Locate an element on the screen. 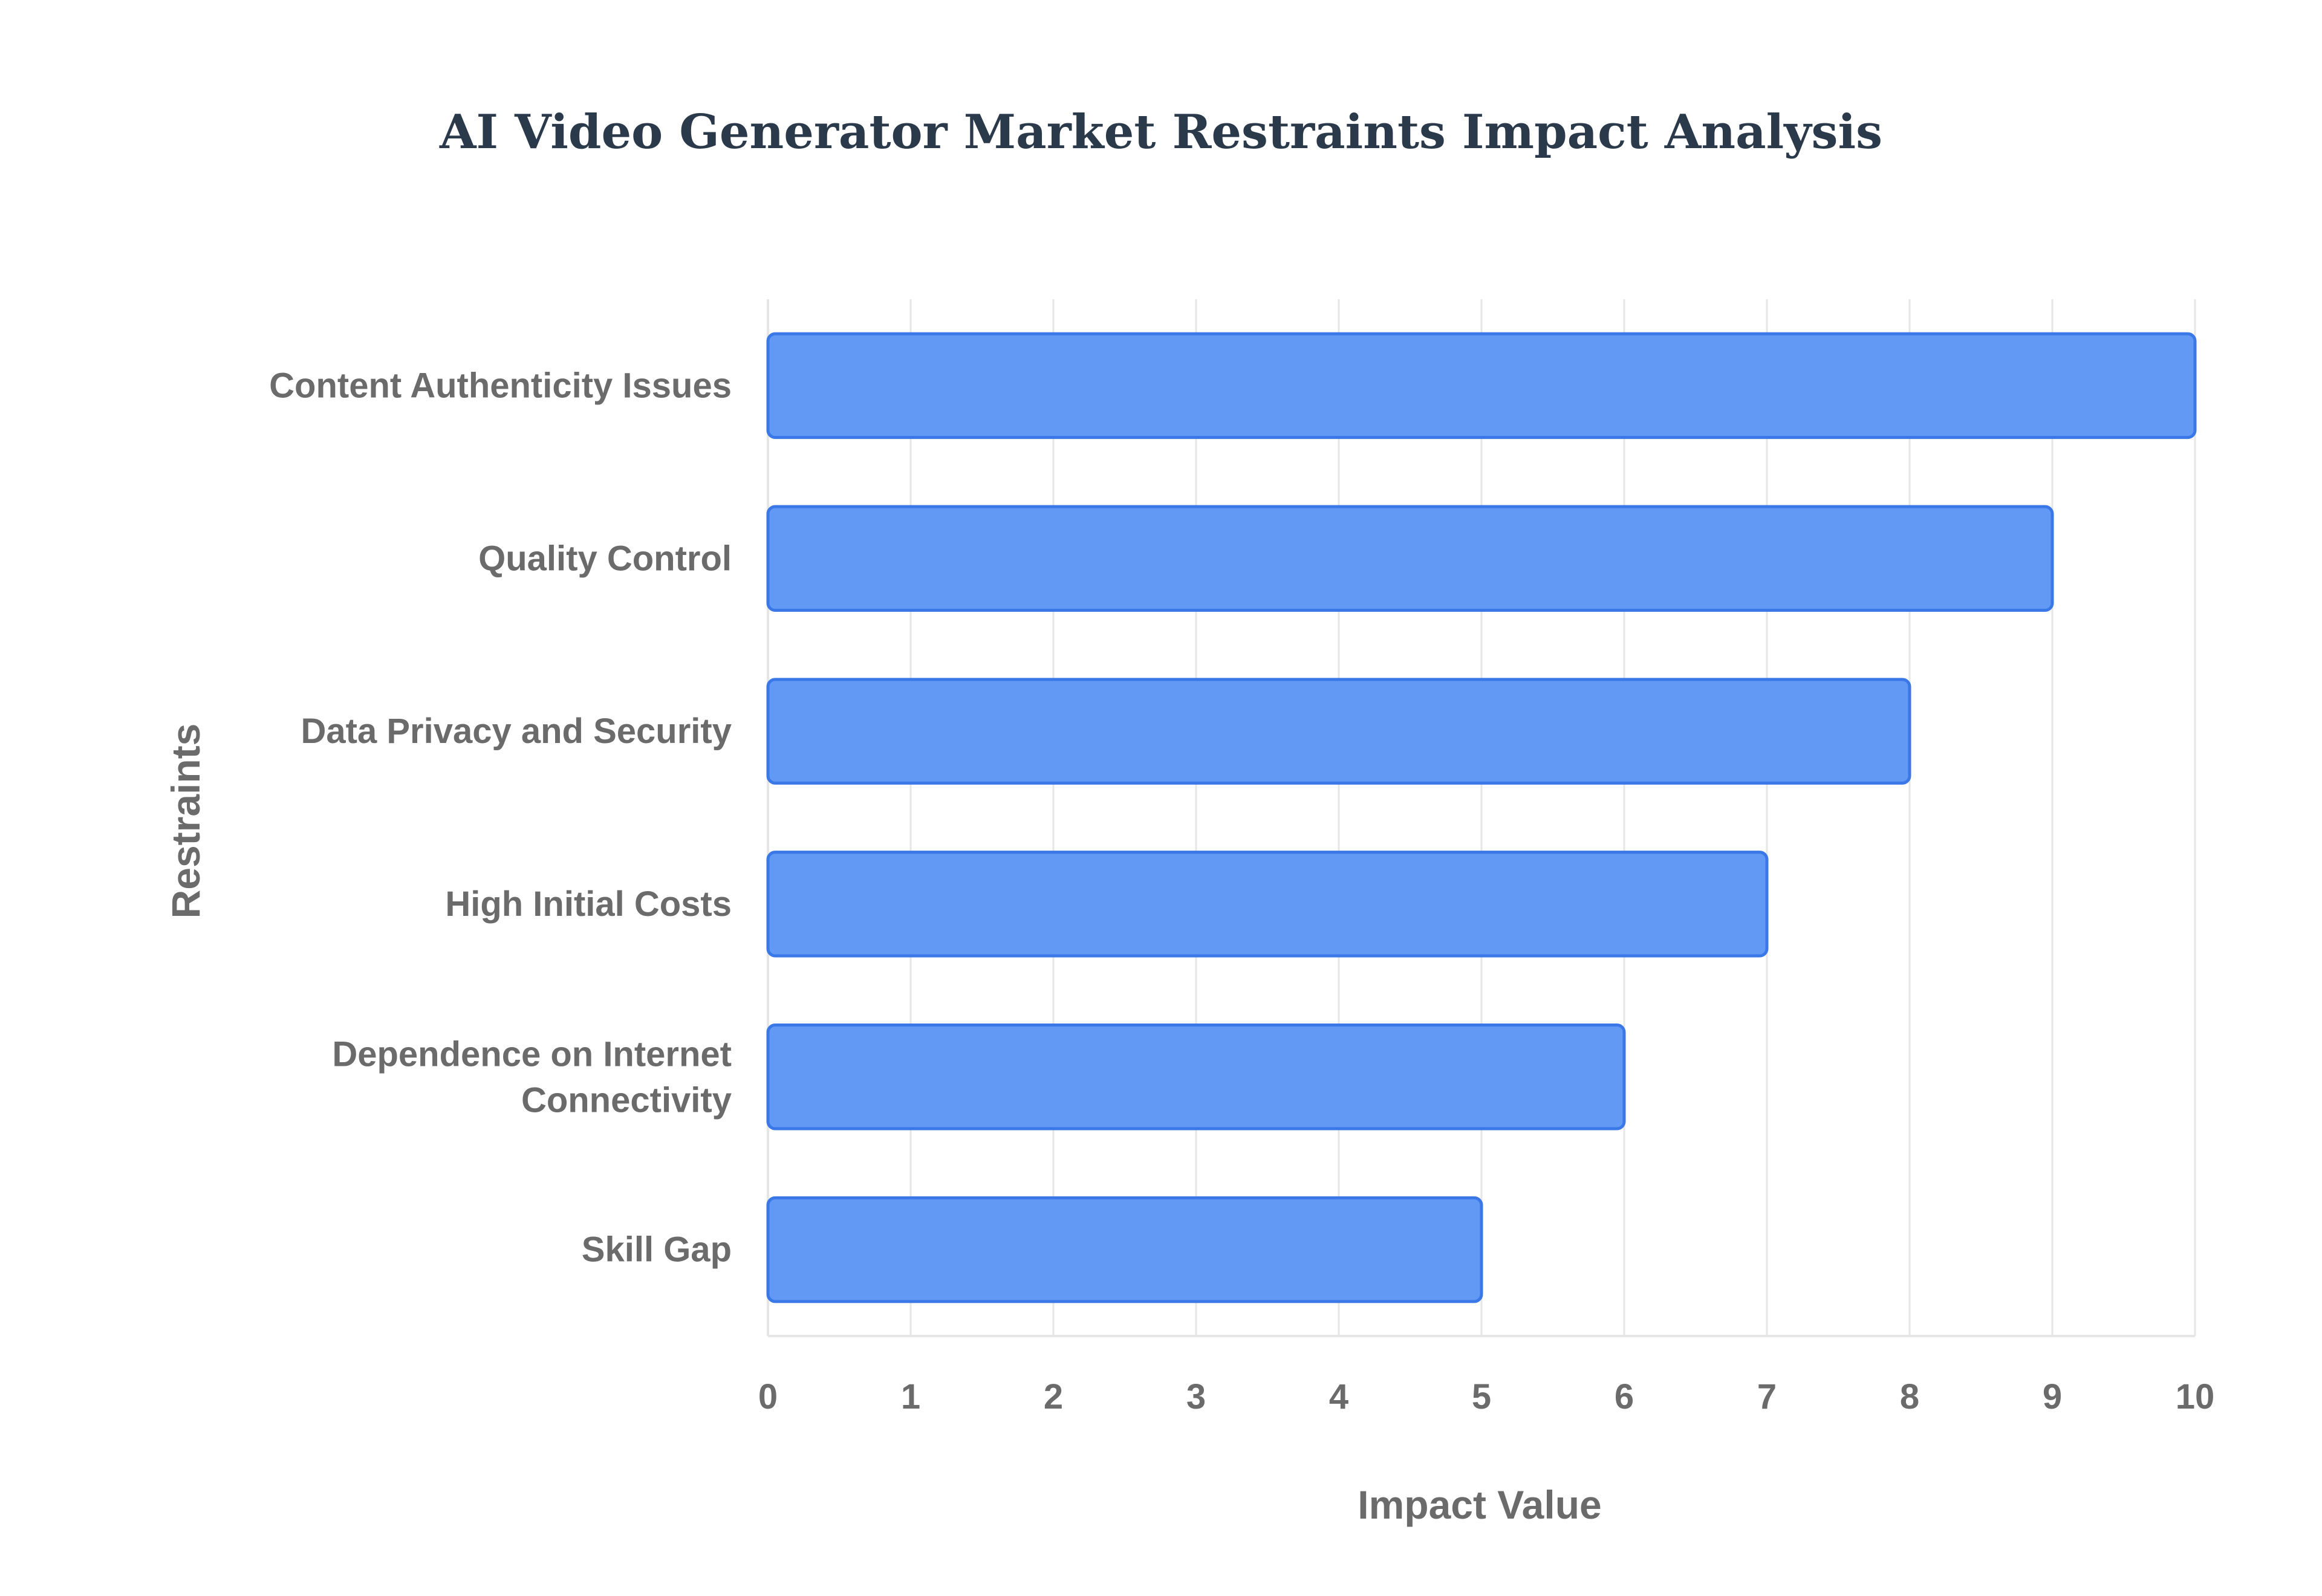 This screenshot has height=1596, width=2322. y-tick-label: Skill Gap is located at coordinates (657, 1250).